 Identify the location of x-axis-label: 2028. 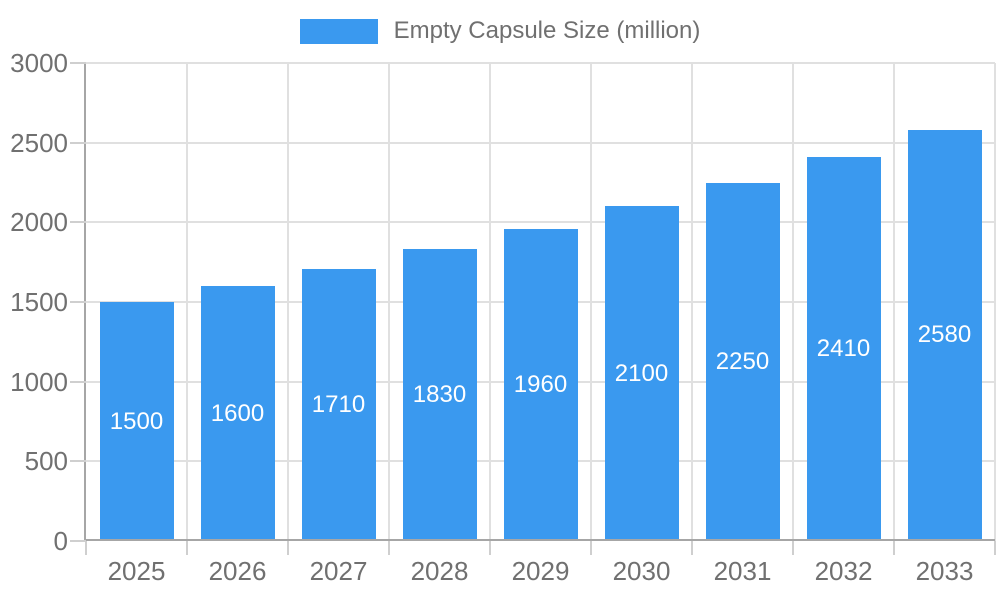
(439, 571).